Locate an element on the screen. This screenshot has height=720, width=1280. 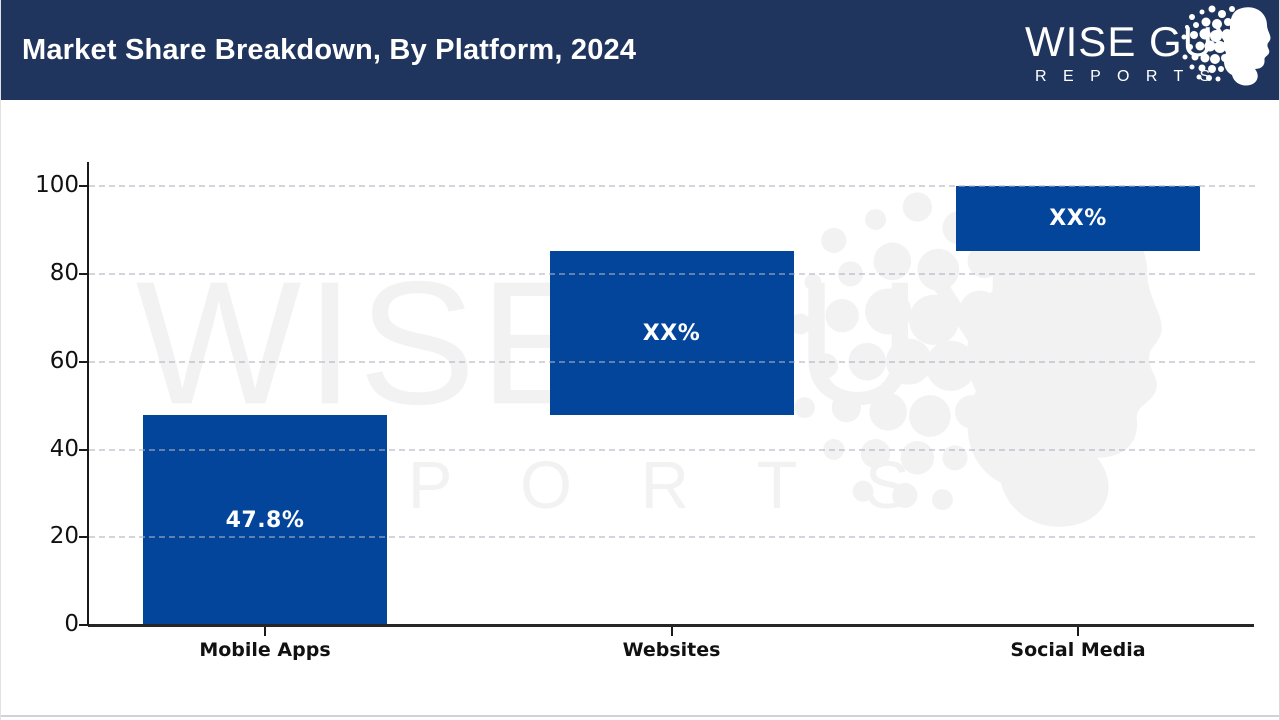
y-tick-label: 0 is located at coordinates (71, 624).